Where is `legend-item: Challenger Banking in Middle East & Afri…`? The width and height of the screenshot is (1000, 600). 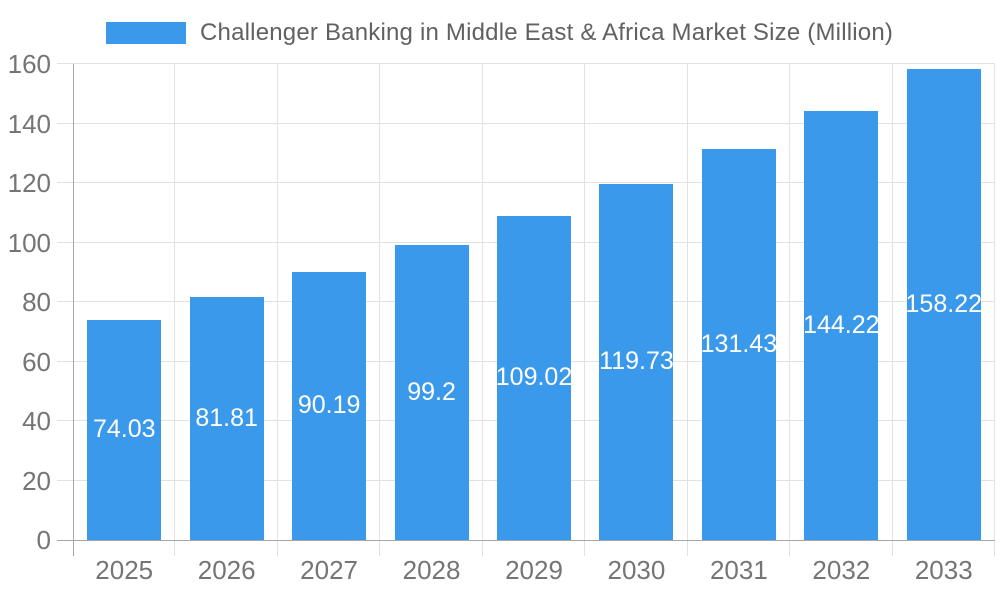
legend-item: Challenger Banking in Middle East & Afri… is located at coordinates (499, 33).